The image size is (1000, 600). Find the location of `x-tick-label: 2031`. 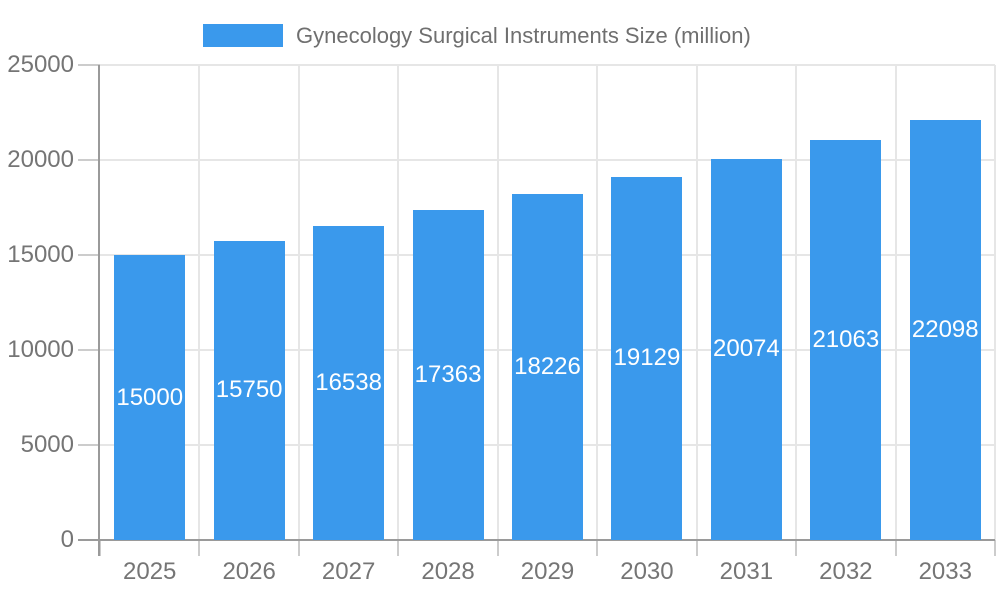

x-tick-label: 2031 is located at coordinates (746, 571).